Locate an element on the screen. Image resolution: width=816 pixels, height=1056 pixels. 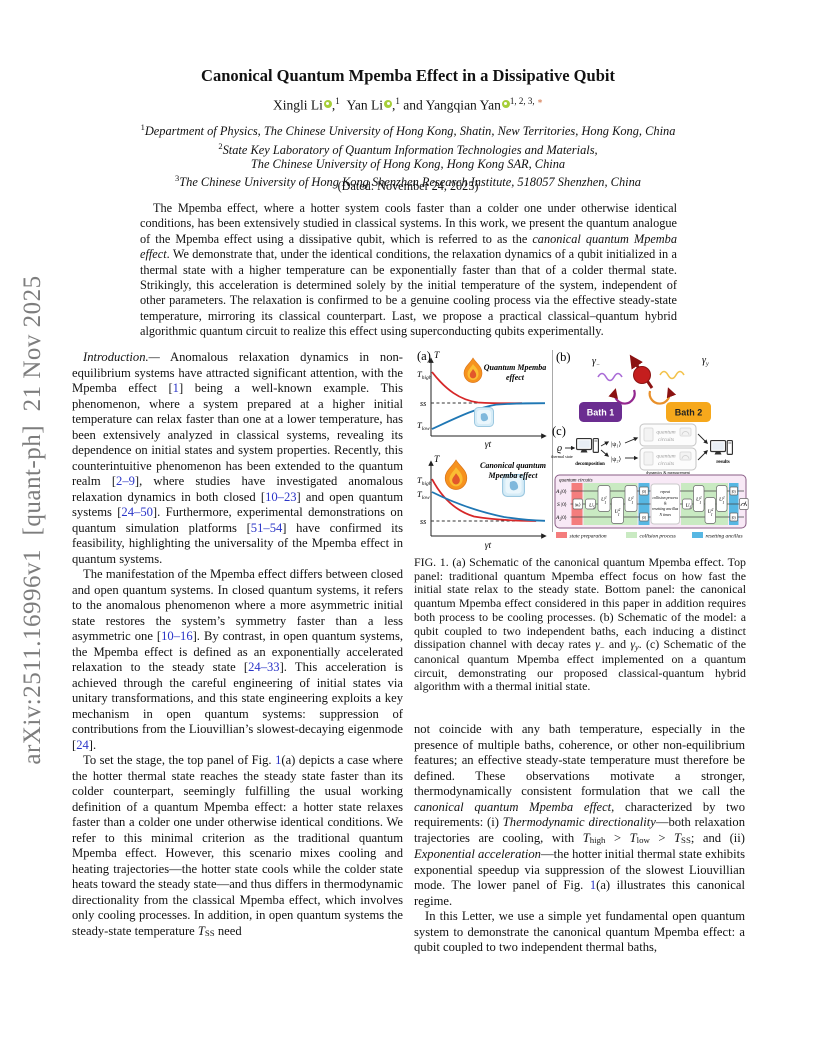
author-affil-sup: 1 is located at coordinates (397, 101).